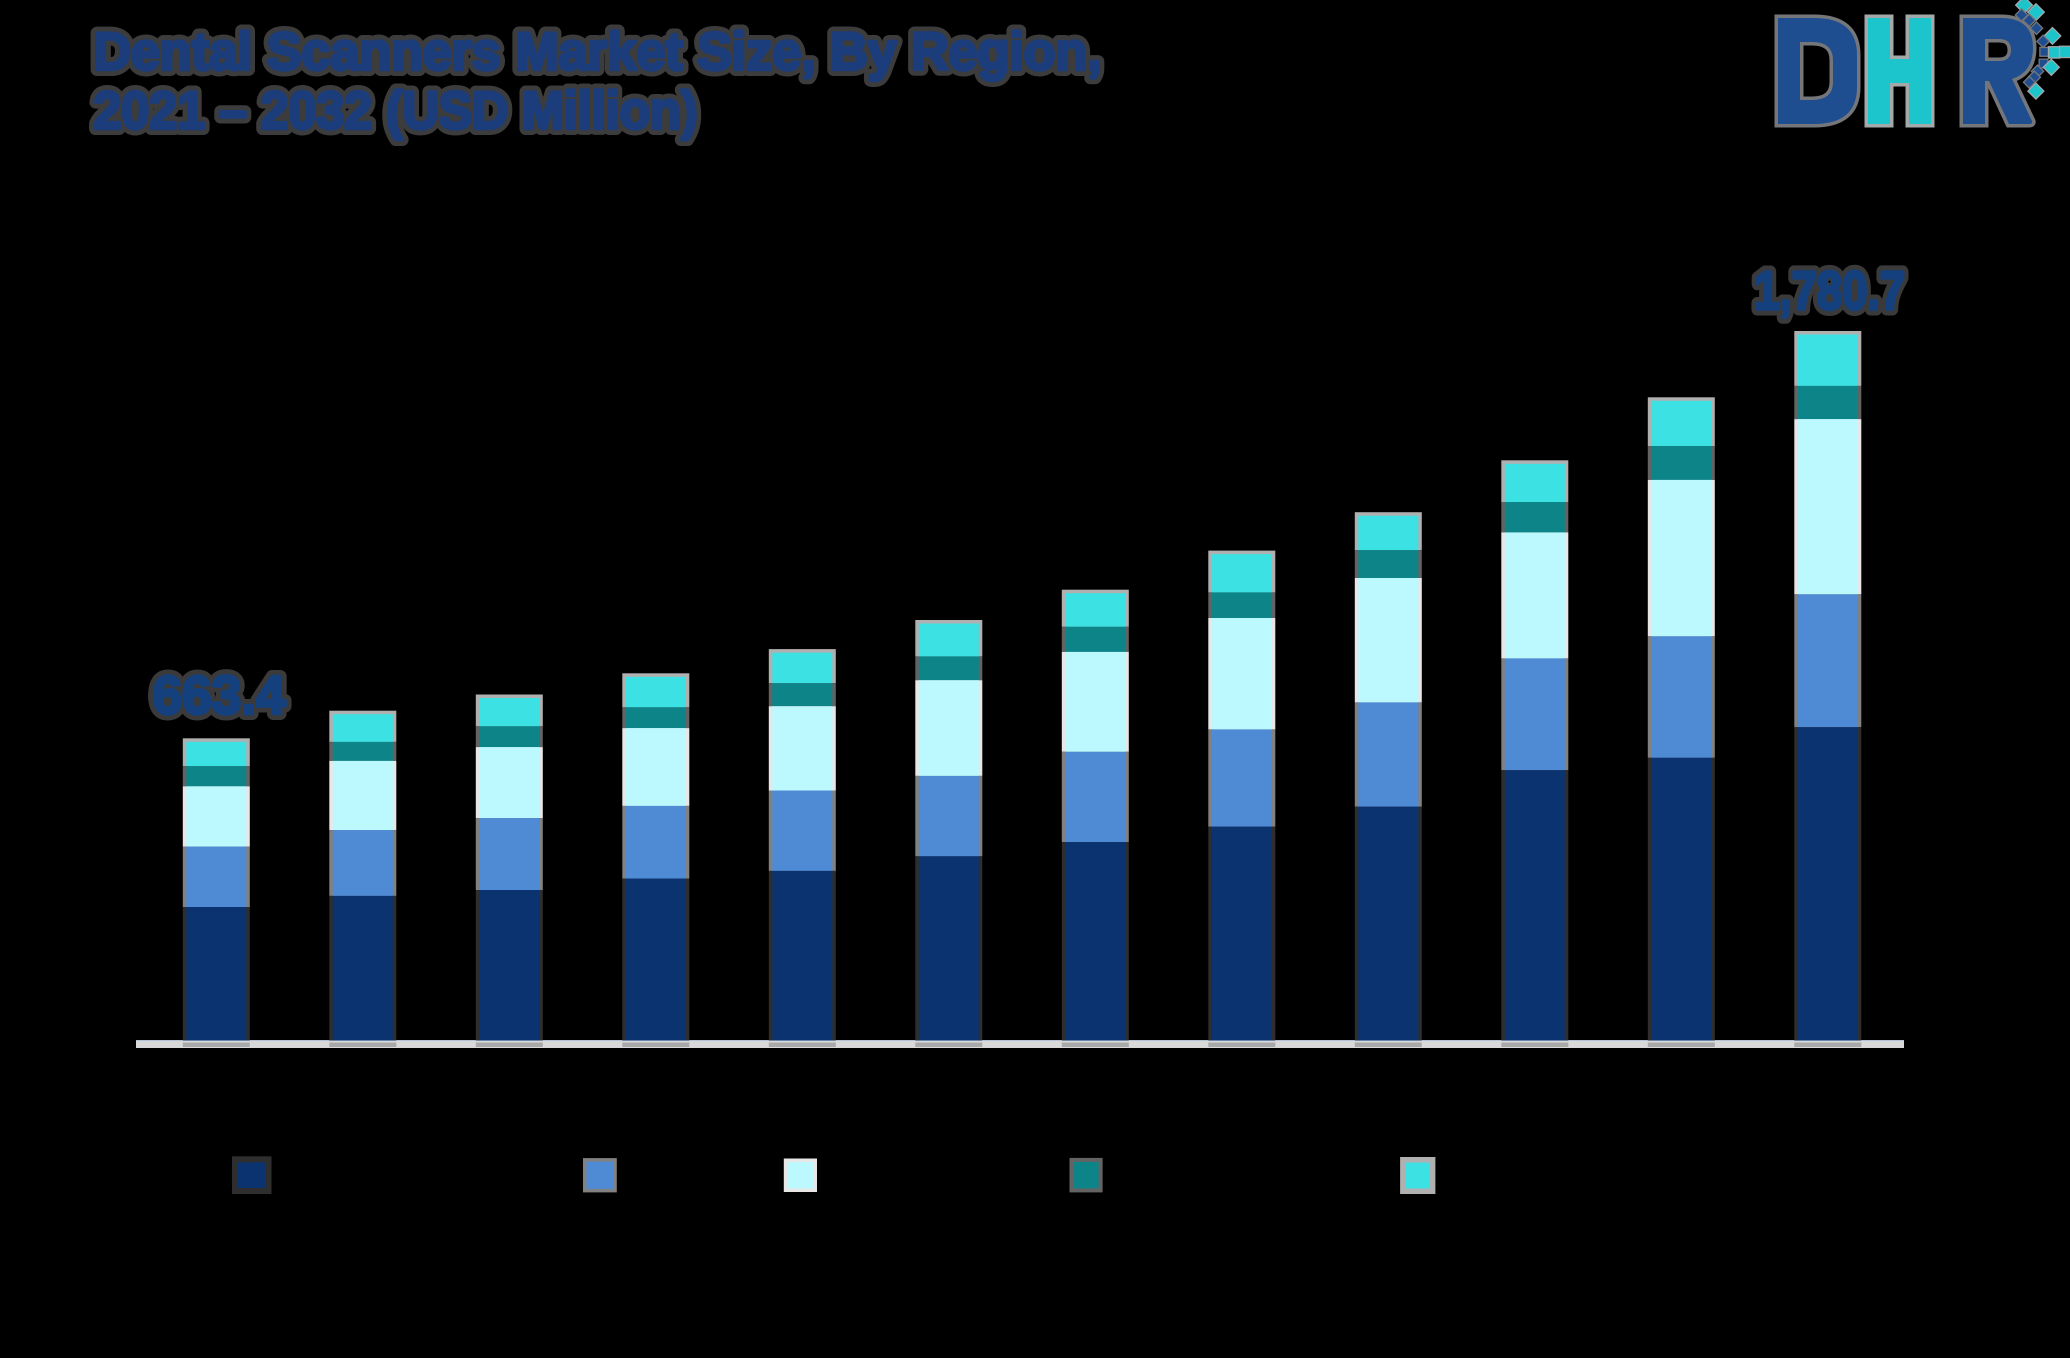 This screenshot has height=1358, width=2070. What do you see at coordinates (219, 696) in the screenshot?
I see `svg-text: 663.4` at bounding box center [219, 696].